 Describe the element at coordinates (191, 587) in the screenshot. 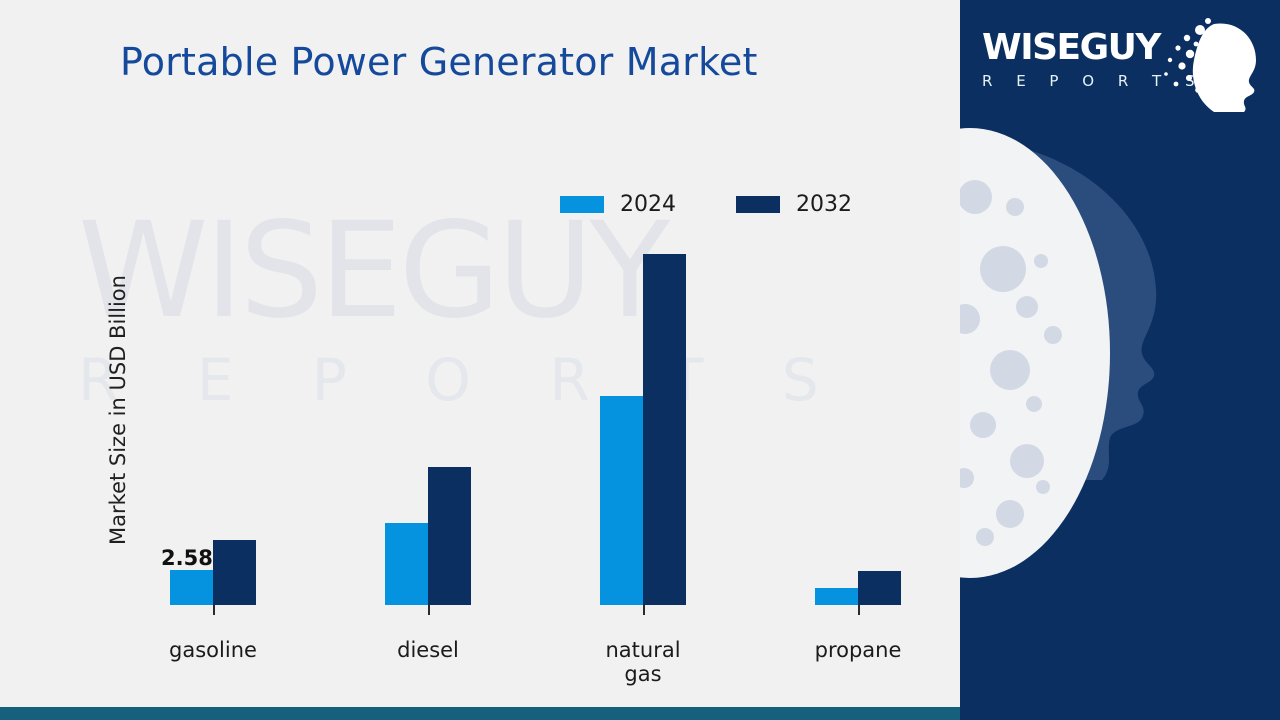

I see `bar-gasoline-2024` at that location.